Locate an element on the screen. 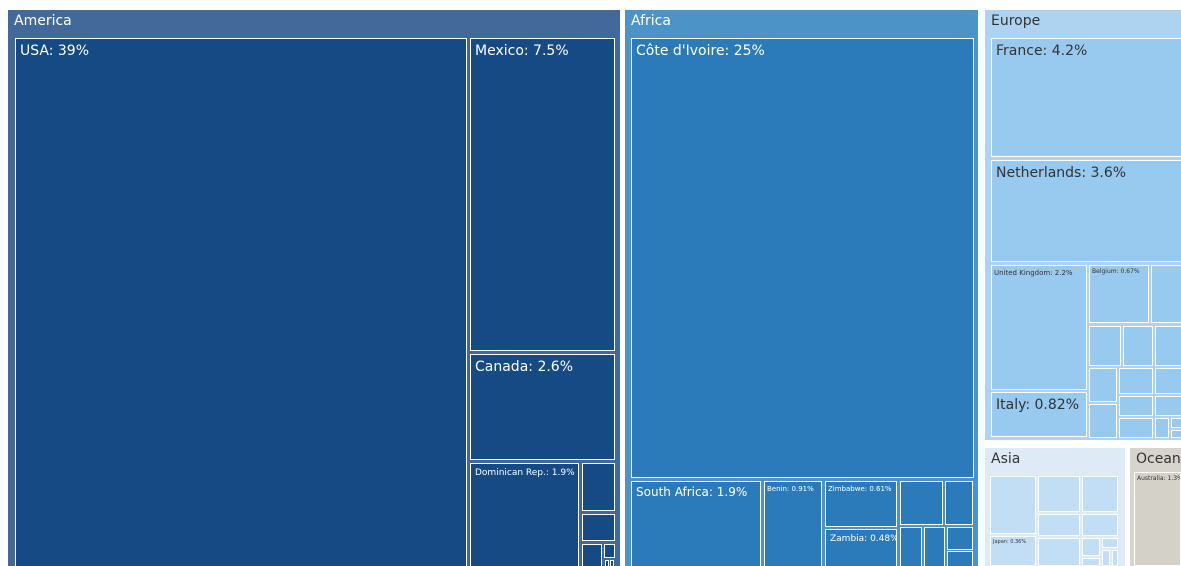 This screenshot has width=1181, height=566. tile-label: Dominican Rep.: 1.9% is located at coordinates (525, 473).